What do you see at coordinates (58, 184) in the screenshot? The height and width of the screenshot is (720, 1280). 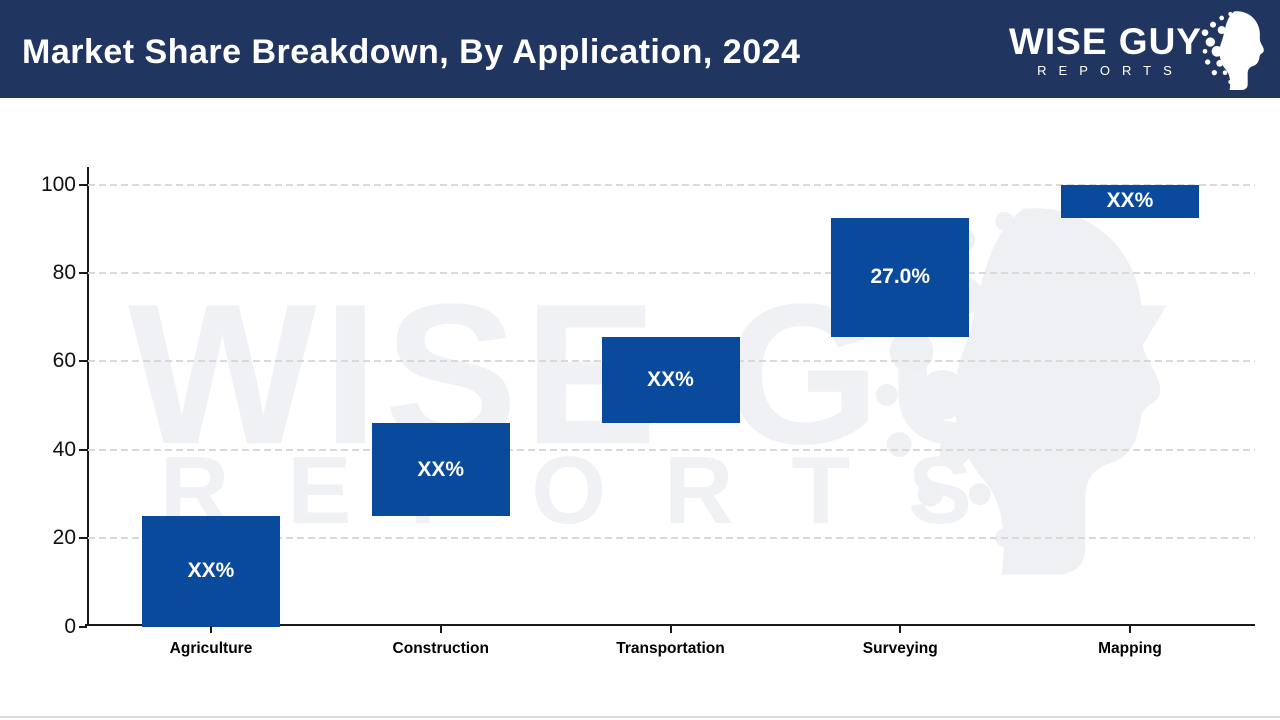 I see `y-tick-label-100: 100` at bounding box center [58, 184].